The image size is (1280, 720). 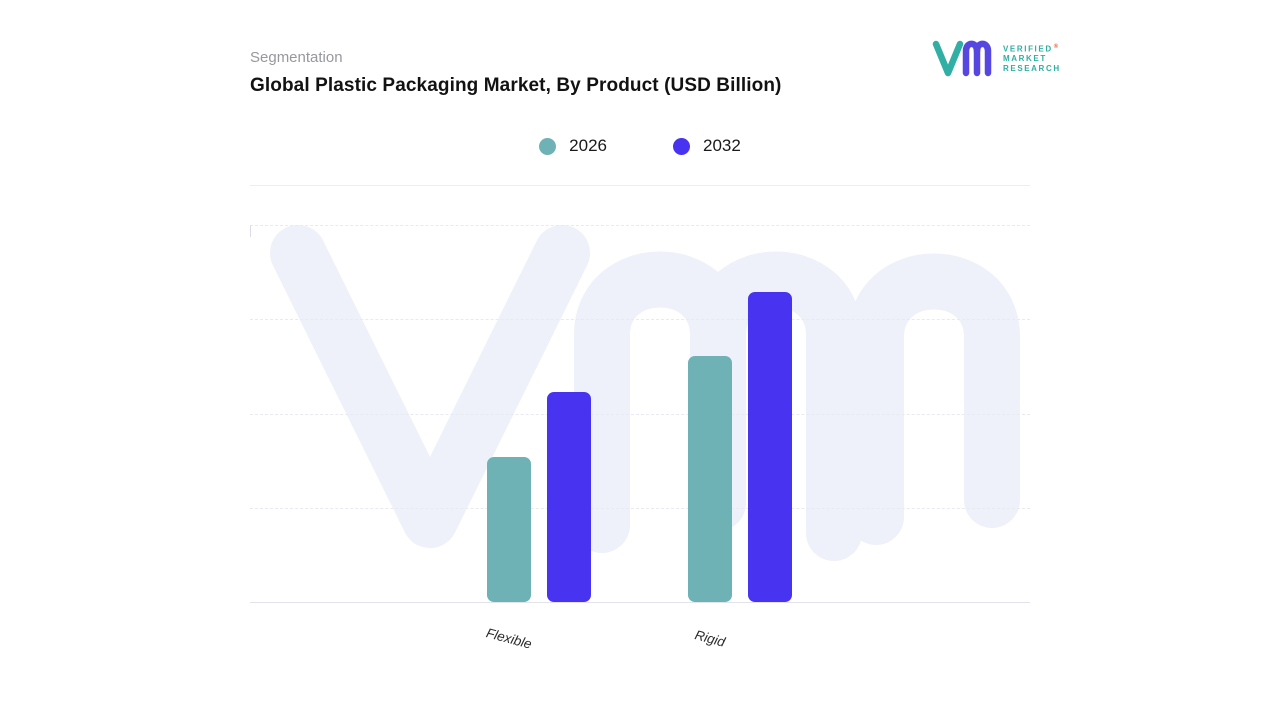 I want to click on y-axis-tick, so click(x=250, y=231).